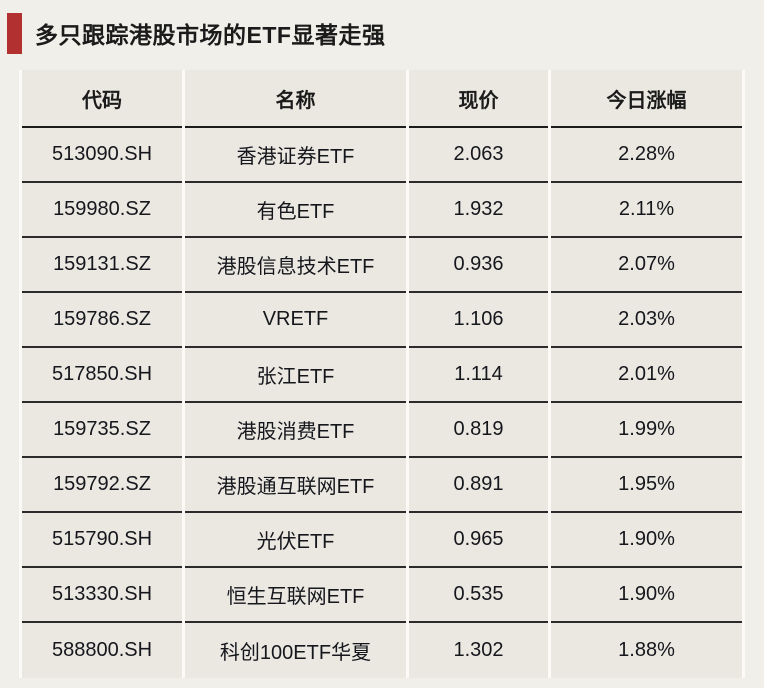 The width and height of the screenshot is (764, 688). I want to click on cell-change: 1.99%, so click(646, 430).